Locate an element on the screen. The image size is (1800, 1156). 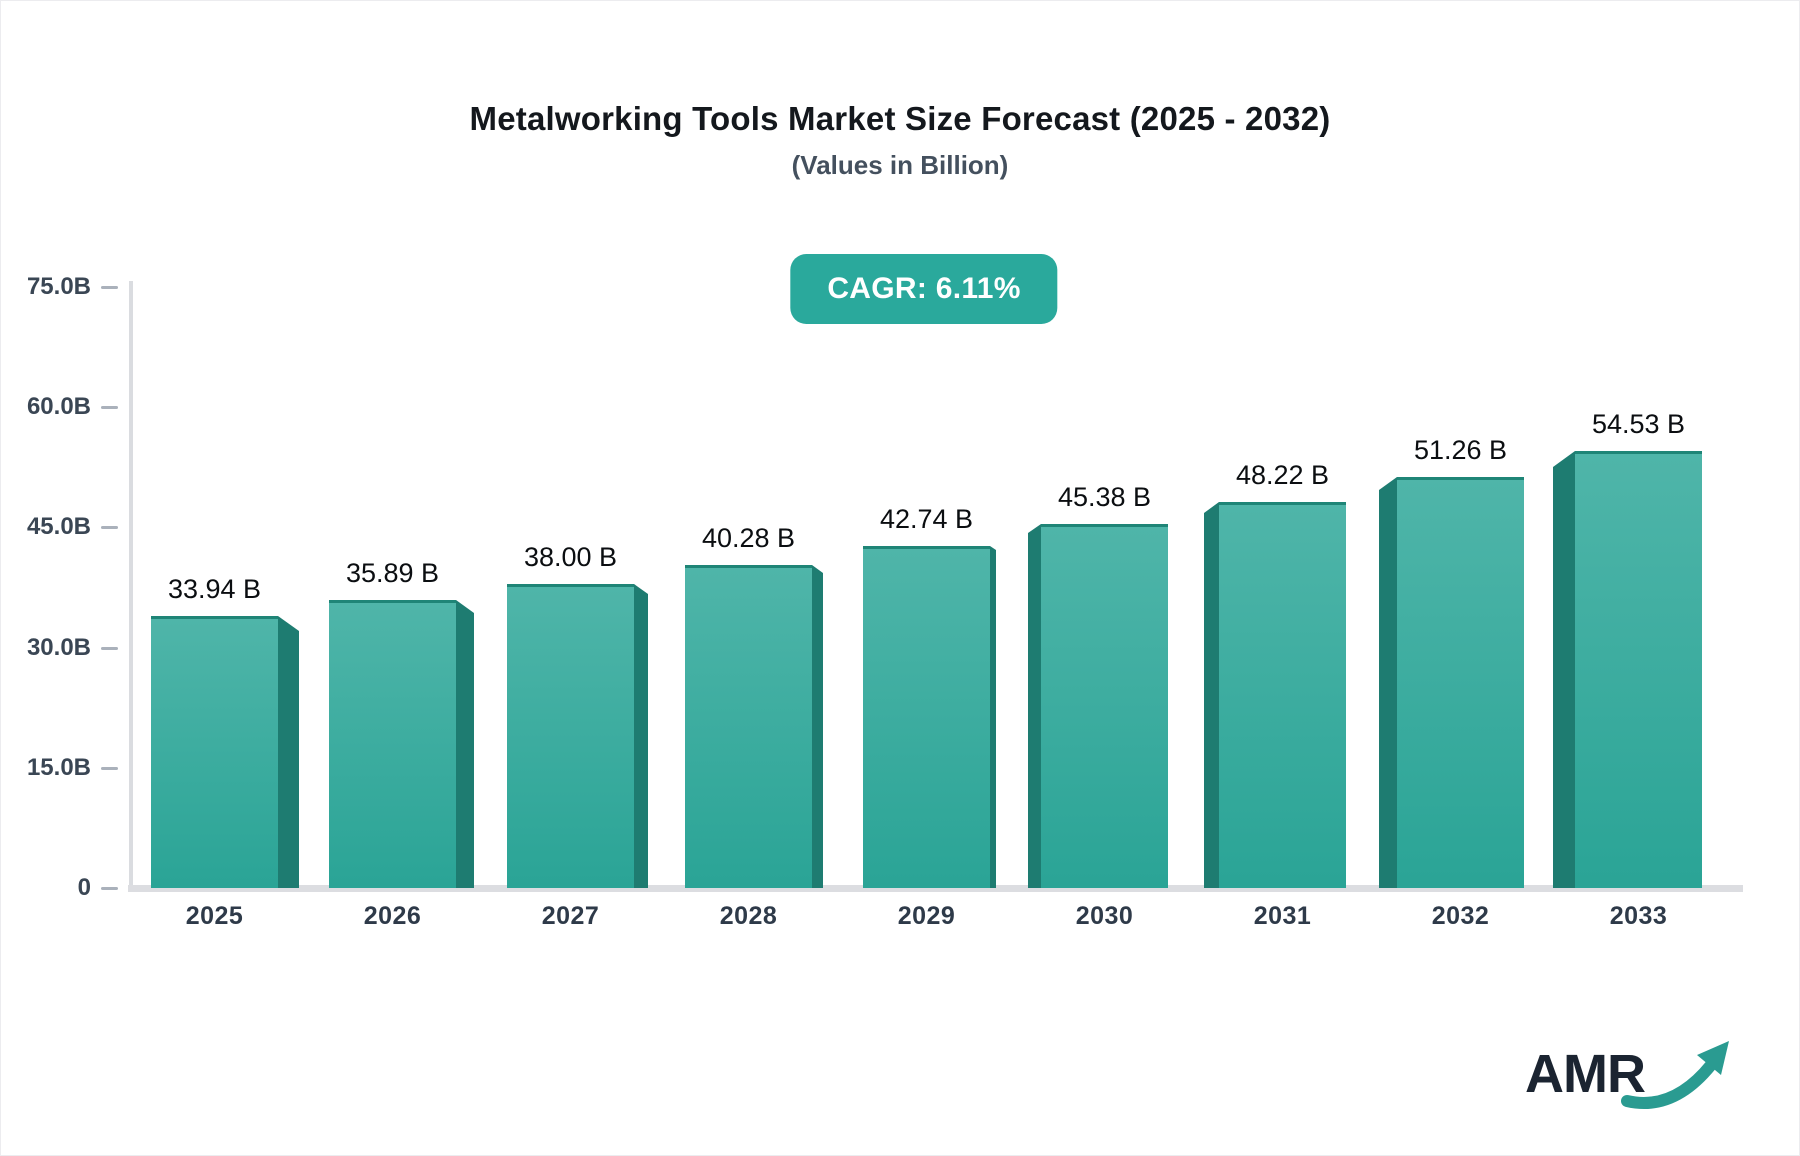
bar-2026-side-face is located at coordinates (465, 744).